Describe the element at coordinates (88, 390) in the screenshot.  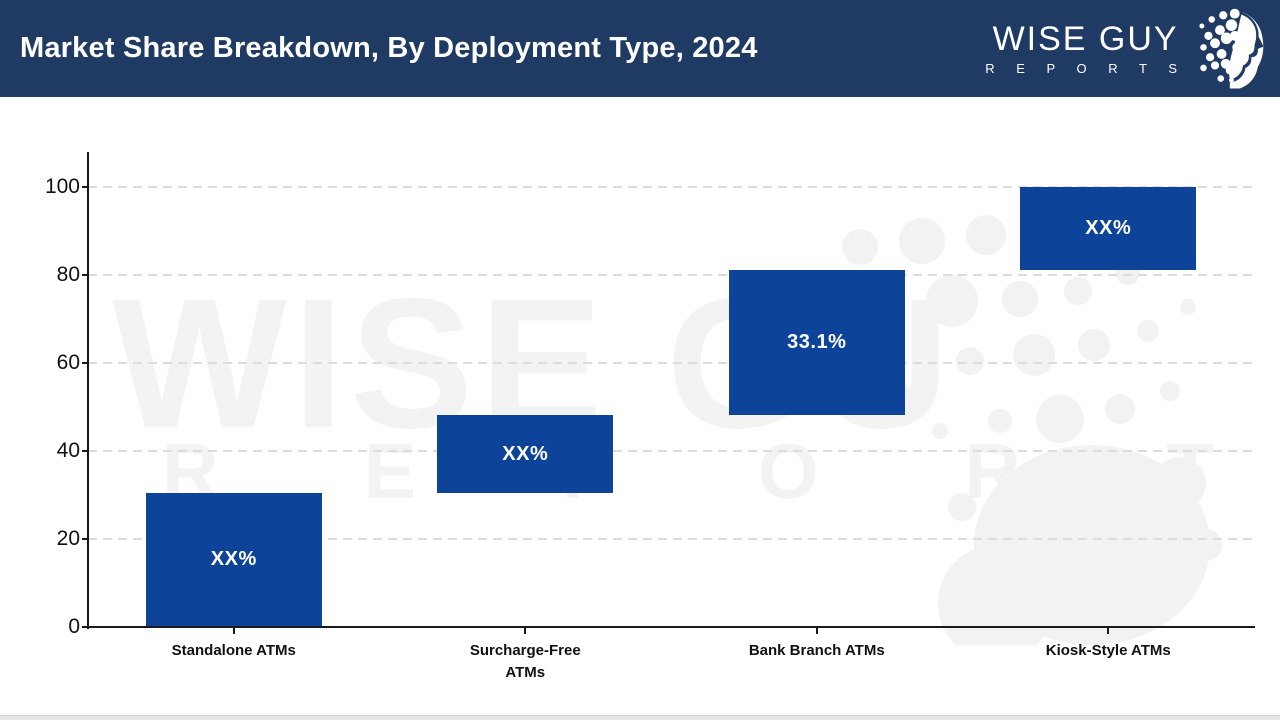
I see `y-axis-line` at that location.